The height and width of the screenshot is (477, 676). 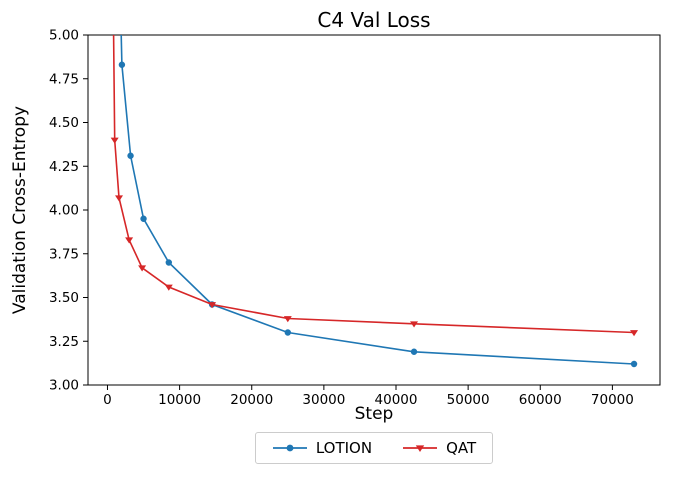 I want to click on x-axis-label: Step, so click(x=374, y=414).